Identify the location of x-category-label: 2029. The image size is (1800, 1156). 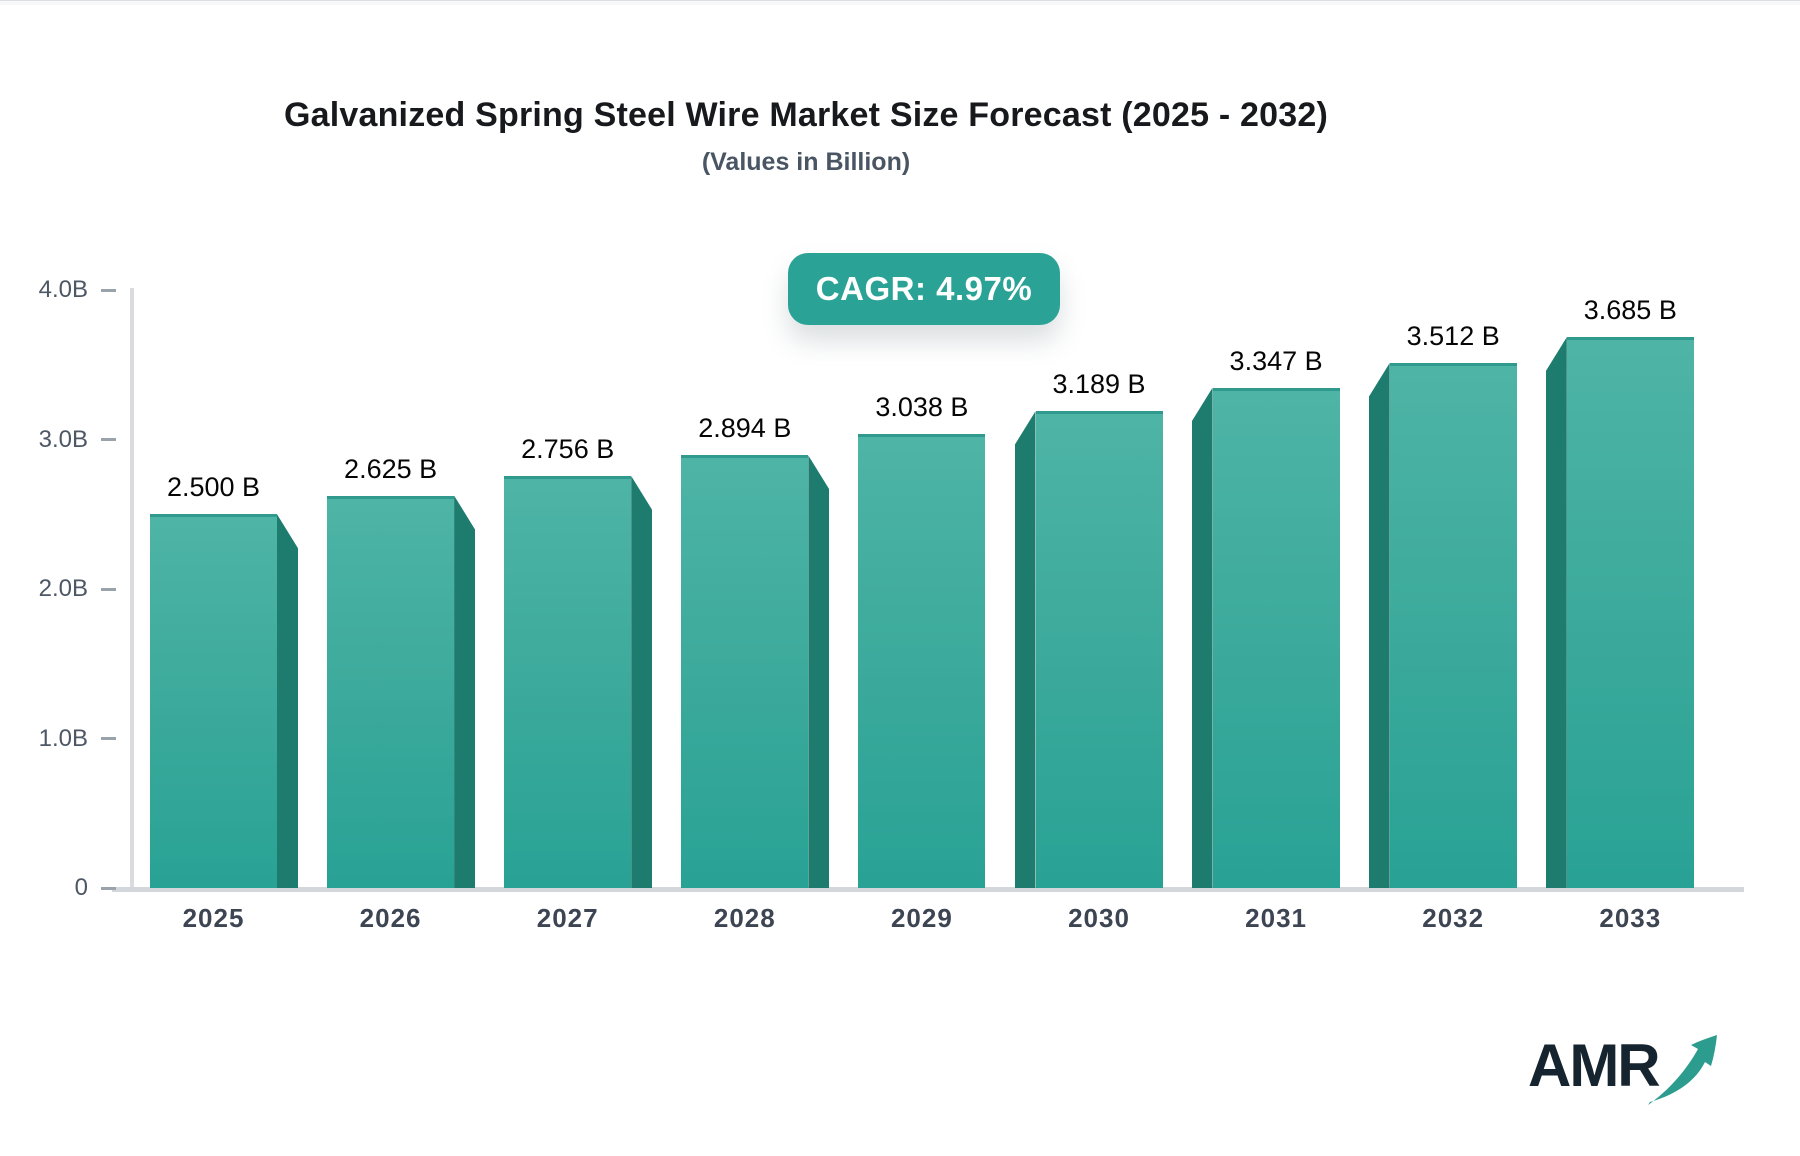
(921, 918).